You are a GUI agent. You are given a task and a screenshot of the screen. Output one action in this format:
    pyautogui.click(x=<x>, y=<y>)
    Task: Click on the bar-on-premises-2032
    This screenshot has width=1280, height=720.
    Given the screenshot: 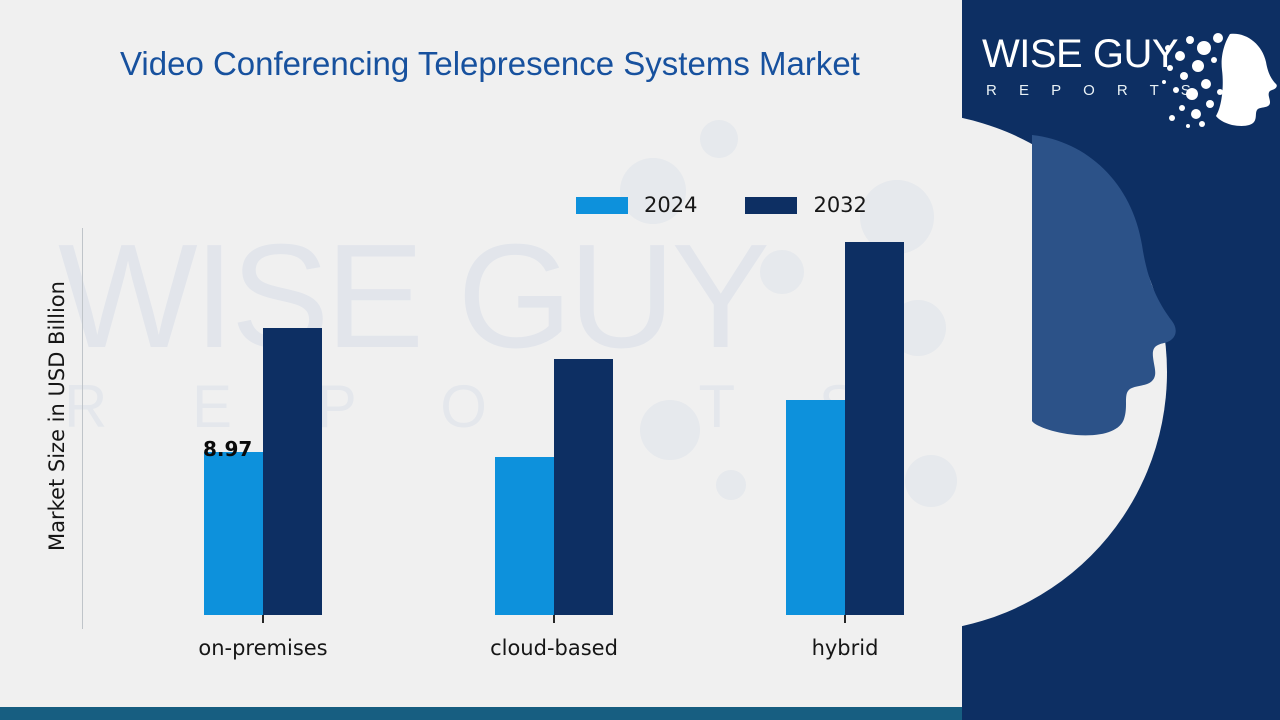 What is the action you would take?
    pyautogui.click(x=292, y=471)
    